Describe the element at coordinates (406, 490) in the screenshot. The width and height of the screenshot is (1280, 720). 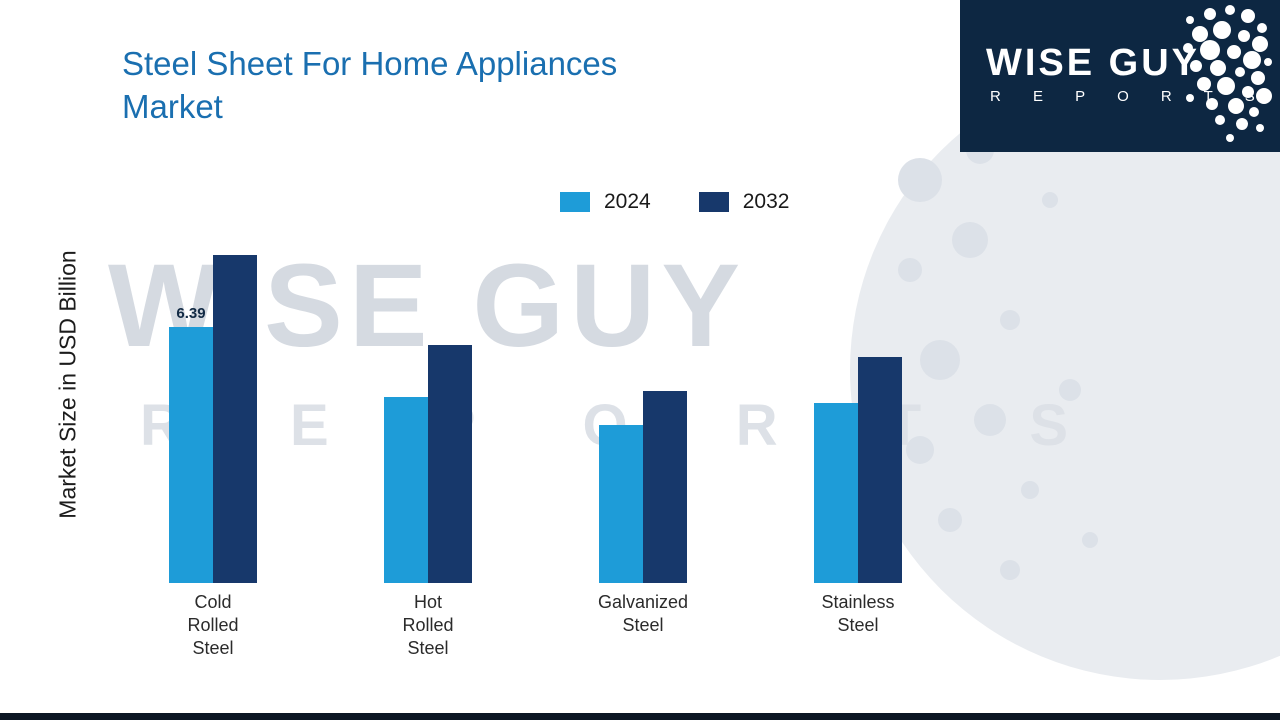
I see `bar-2024-hot-rolled-steel` at that location.